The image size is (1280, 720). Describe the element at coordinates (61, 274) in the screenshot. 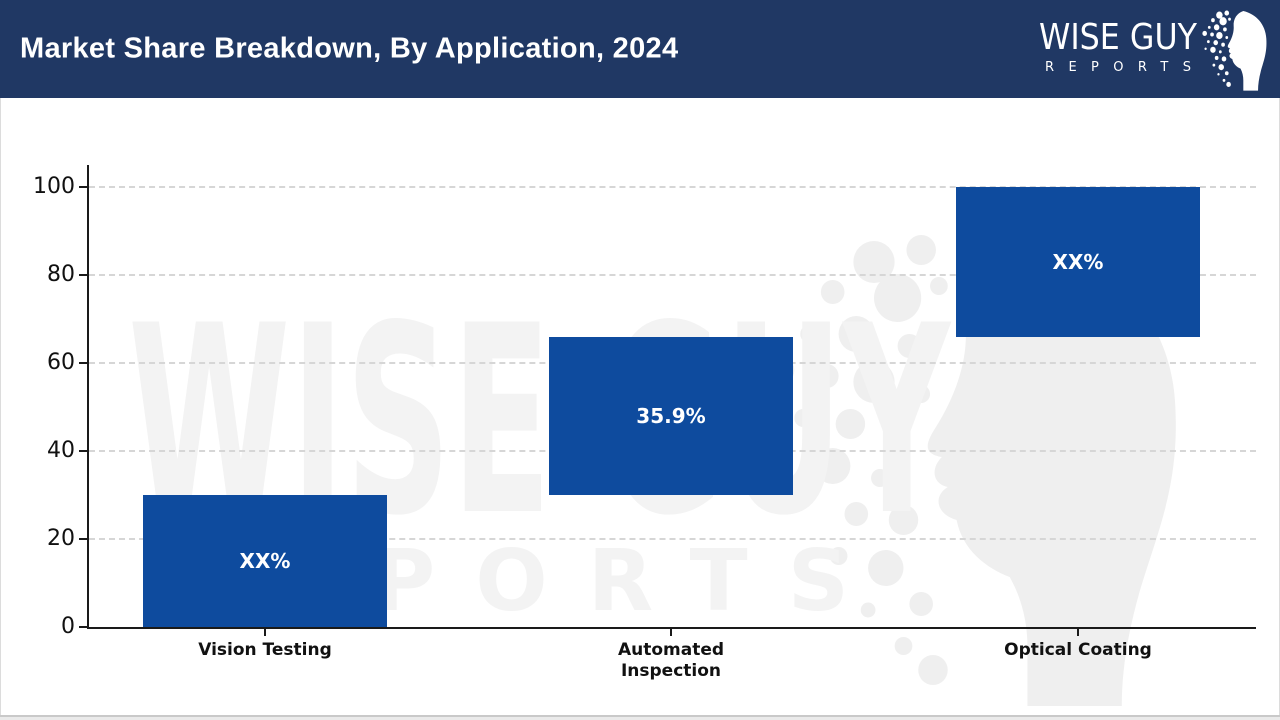

I see `y-tick-label: 80` at that location.